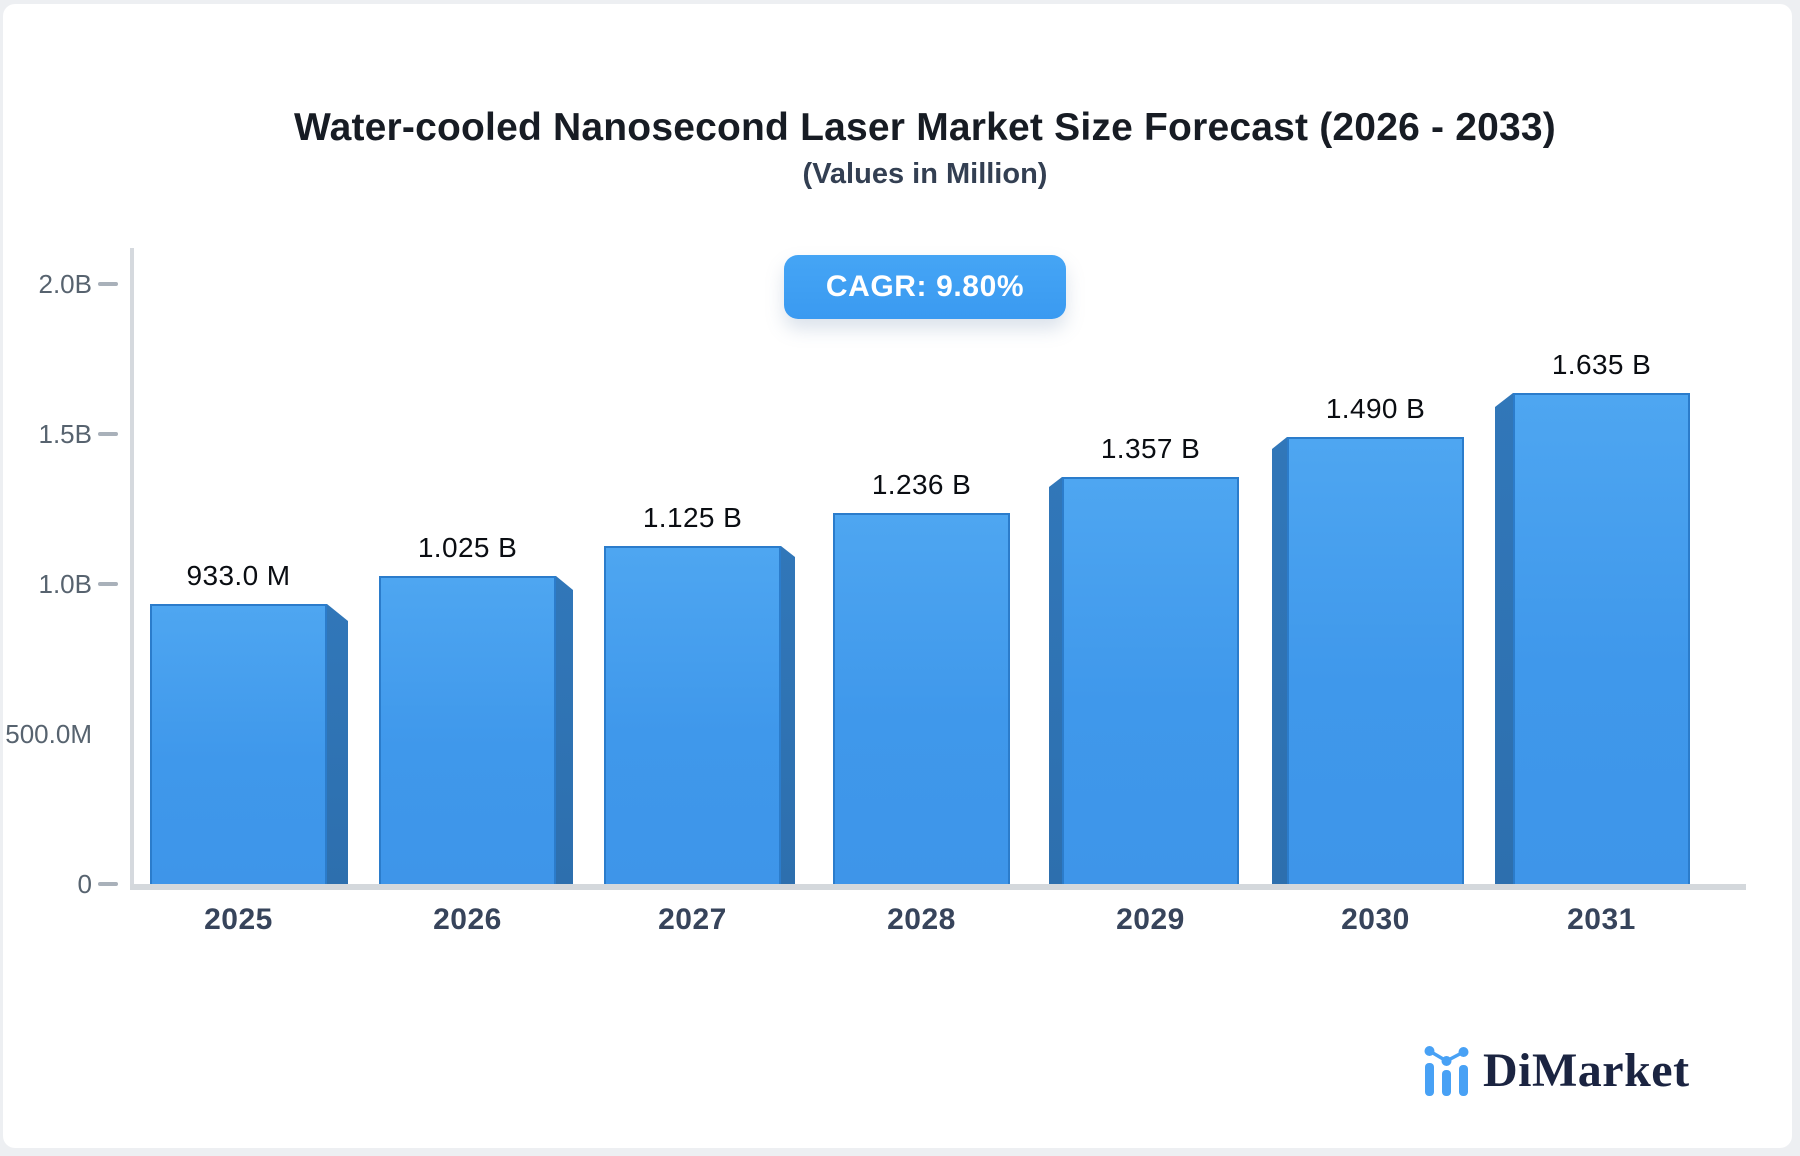 The image size is (1800, 1156). I want to click on x-axis-label: 2031, so click(1601, 919).